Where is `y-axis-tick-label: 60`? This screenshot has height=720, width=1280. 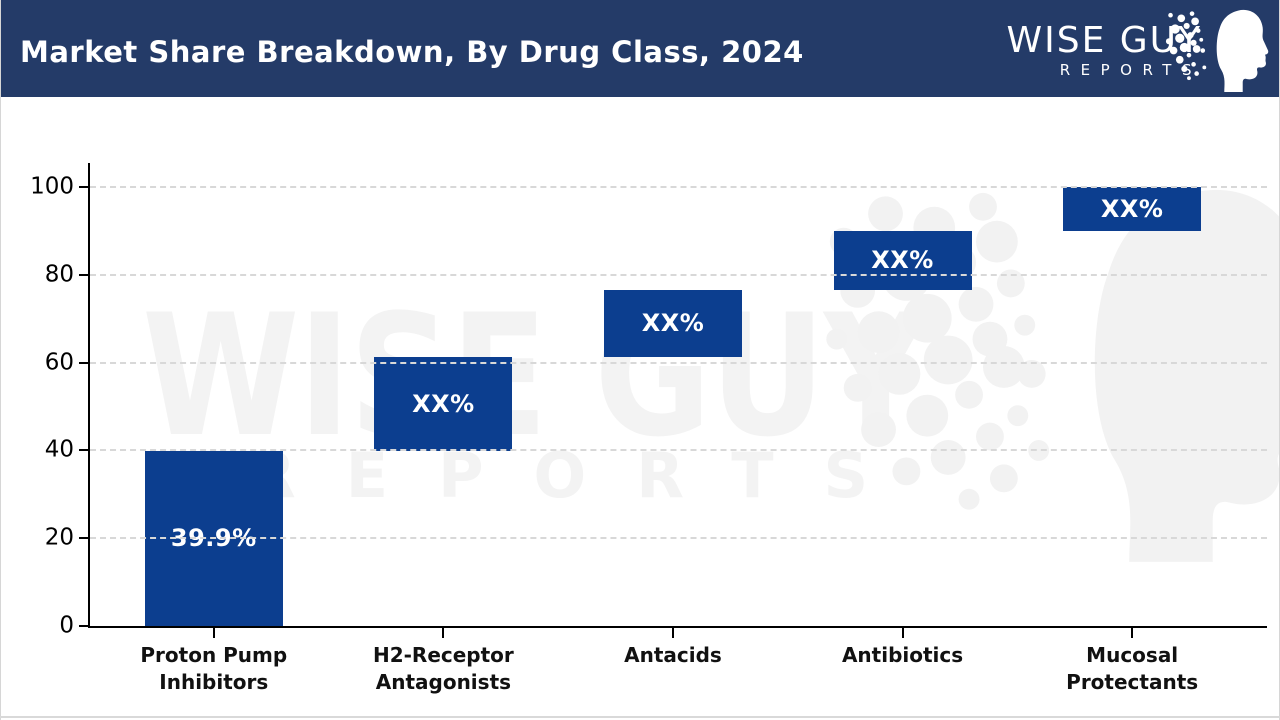 y-axis-tick-label: 60 is located at coordinates (59, 362).